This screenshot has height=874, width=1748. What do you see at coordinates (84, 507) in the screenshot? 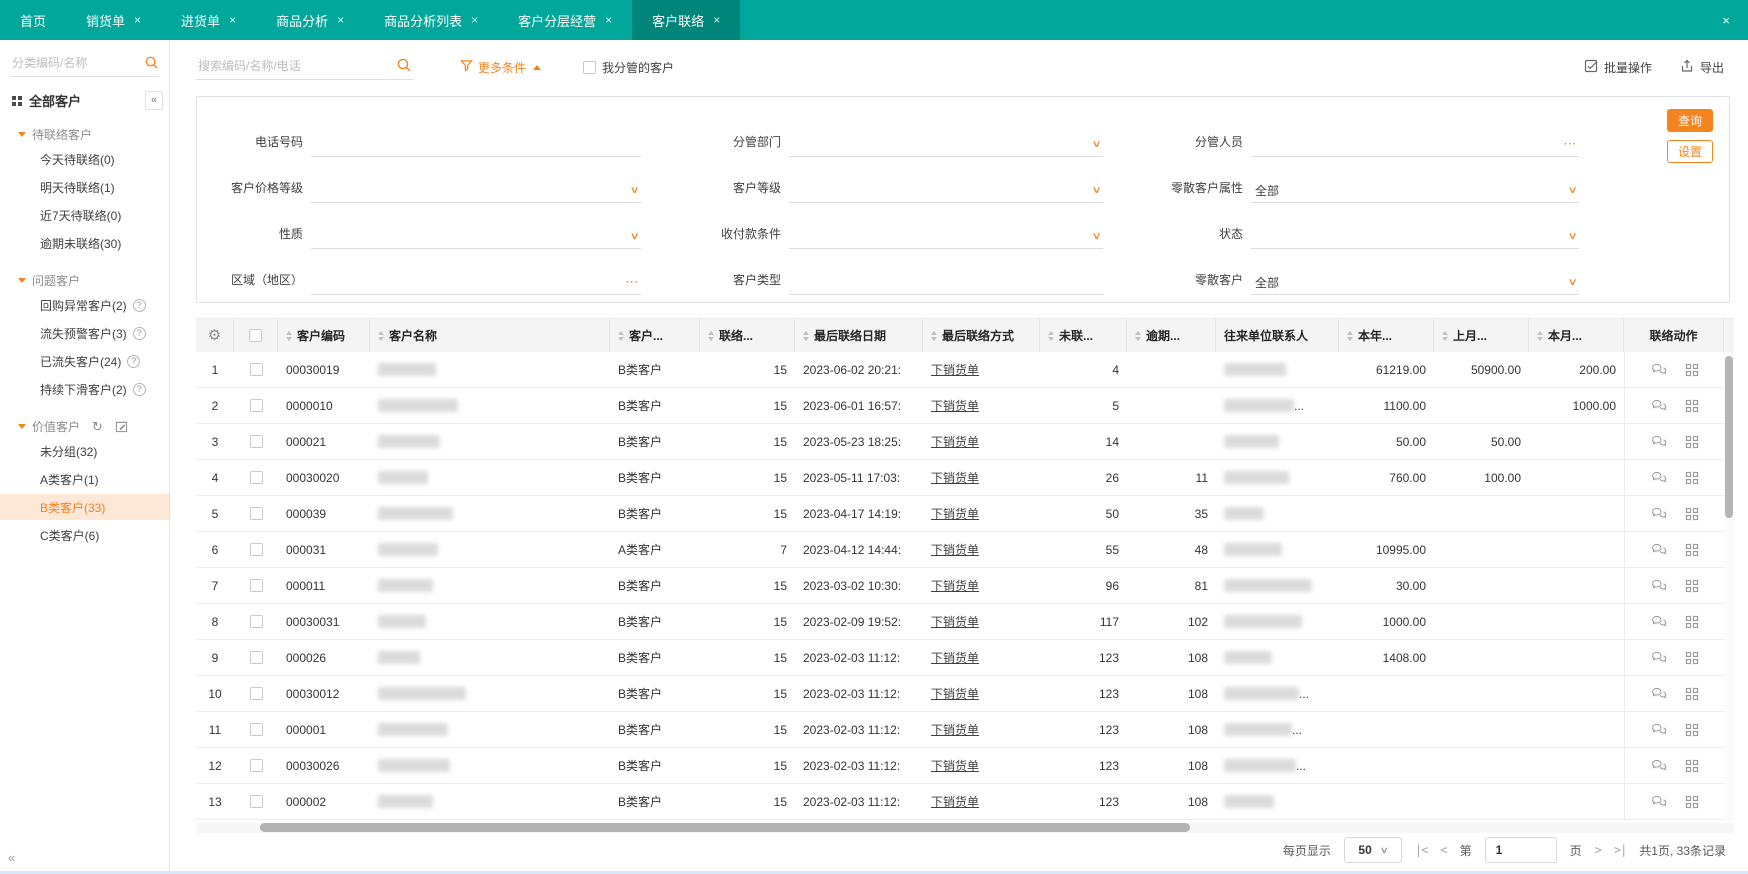
I see `tree-item-B类客户(33): B类客户(33)` at bounding box center [84, 507].